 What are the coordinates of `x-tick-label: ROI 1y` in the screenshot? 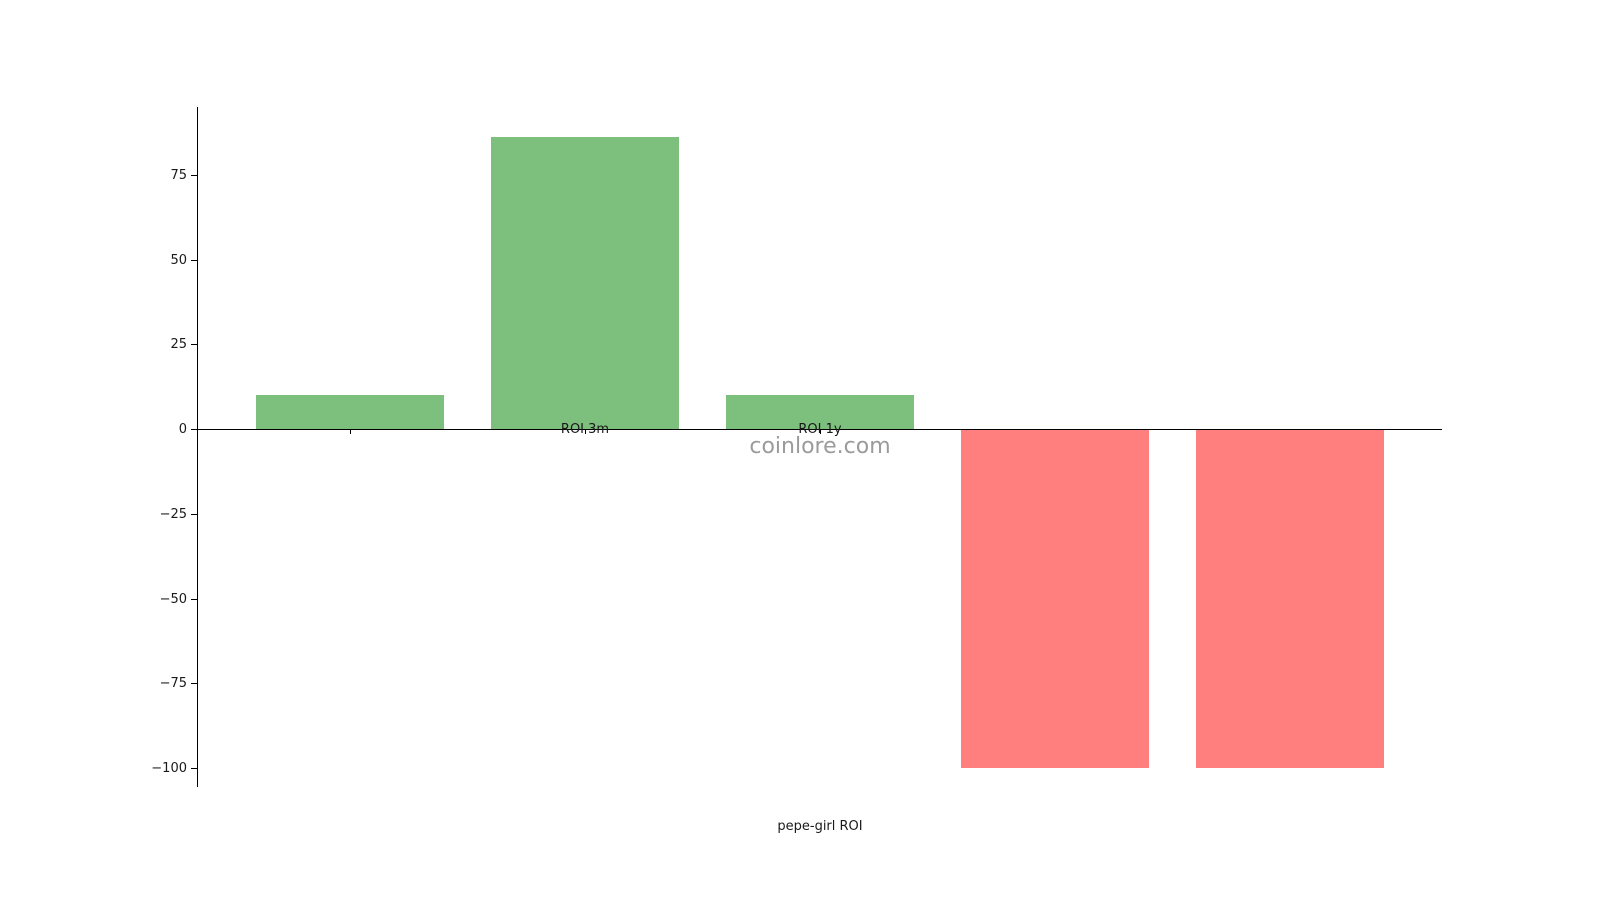 It's located at (820, 429).